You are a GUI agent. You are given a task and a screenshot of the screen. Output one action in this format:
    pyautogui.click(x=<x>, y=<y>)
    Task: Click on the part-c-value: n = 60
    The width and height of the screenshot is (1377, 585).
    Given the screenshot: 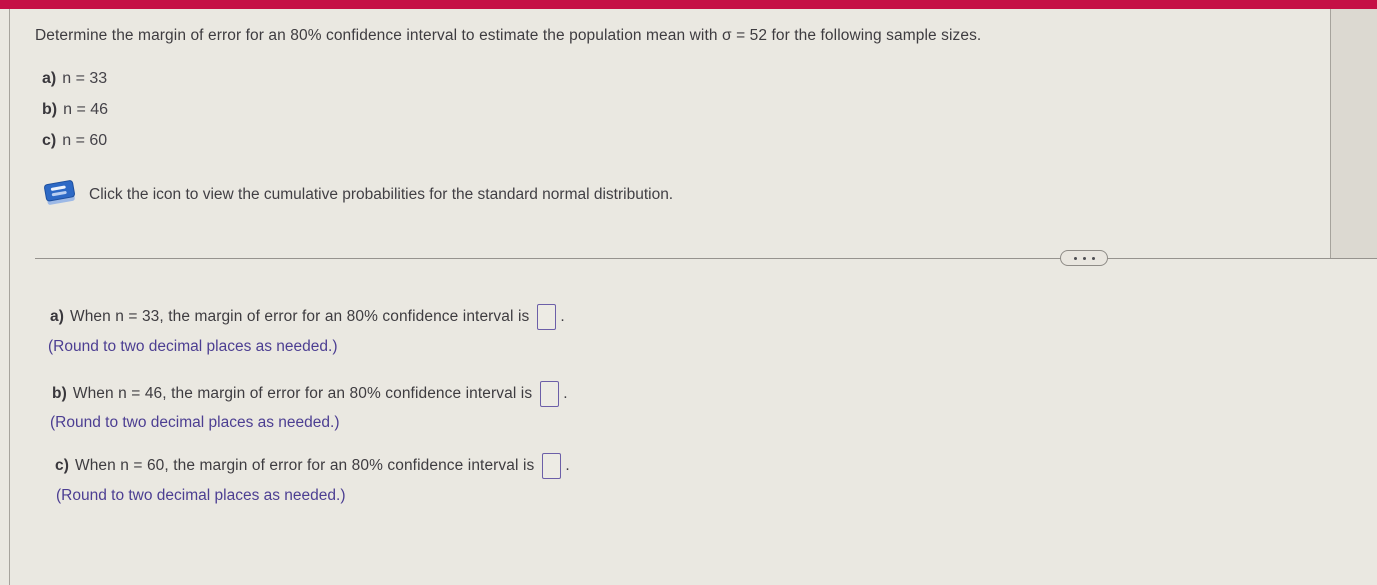 What is the action you would take?
    pyautogui.click(x=85, y=140)
    